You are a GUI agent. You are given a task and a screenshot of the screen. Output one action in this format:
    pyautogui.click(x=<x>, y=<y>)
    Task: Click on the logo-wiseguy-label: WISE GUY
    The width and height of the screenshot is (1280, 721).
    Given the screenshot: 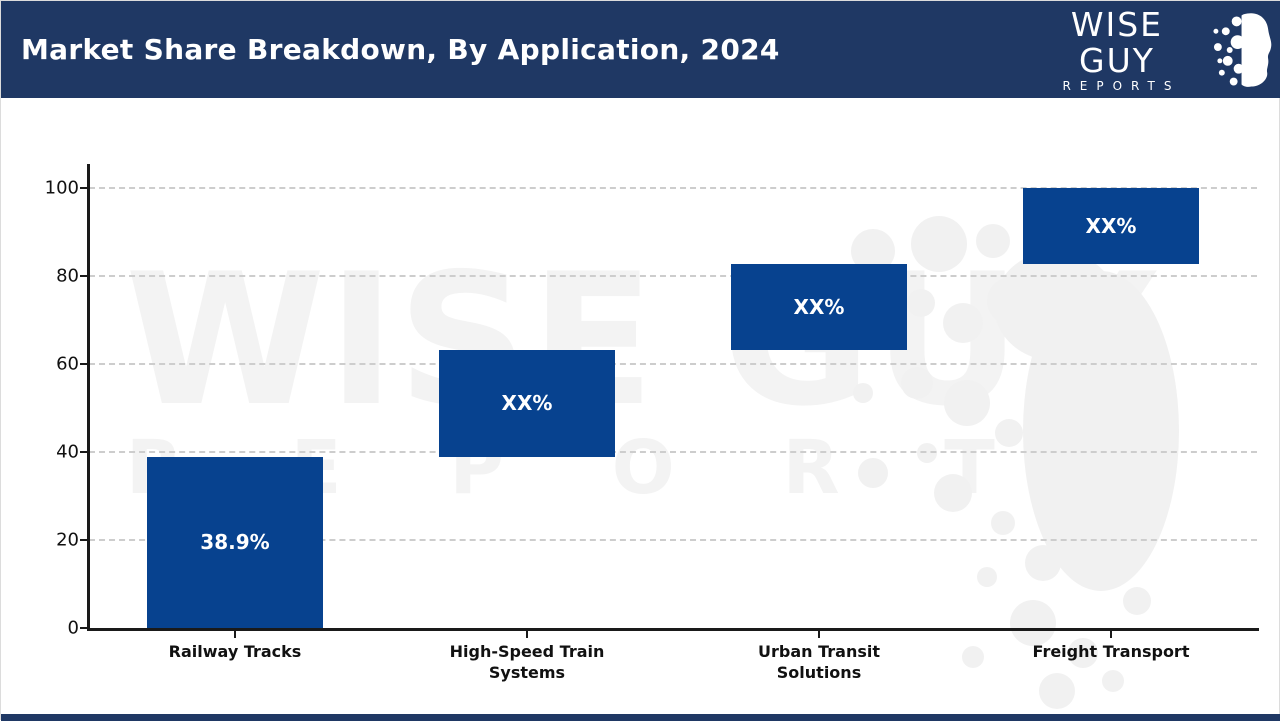 What is the action you would take?
    pyautogui.click(x=1117, y=42)
    